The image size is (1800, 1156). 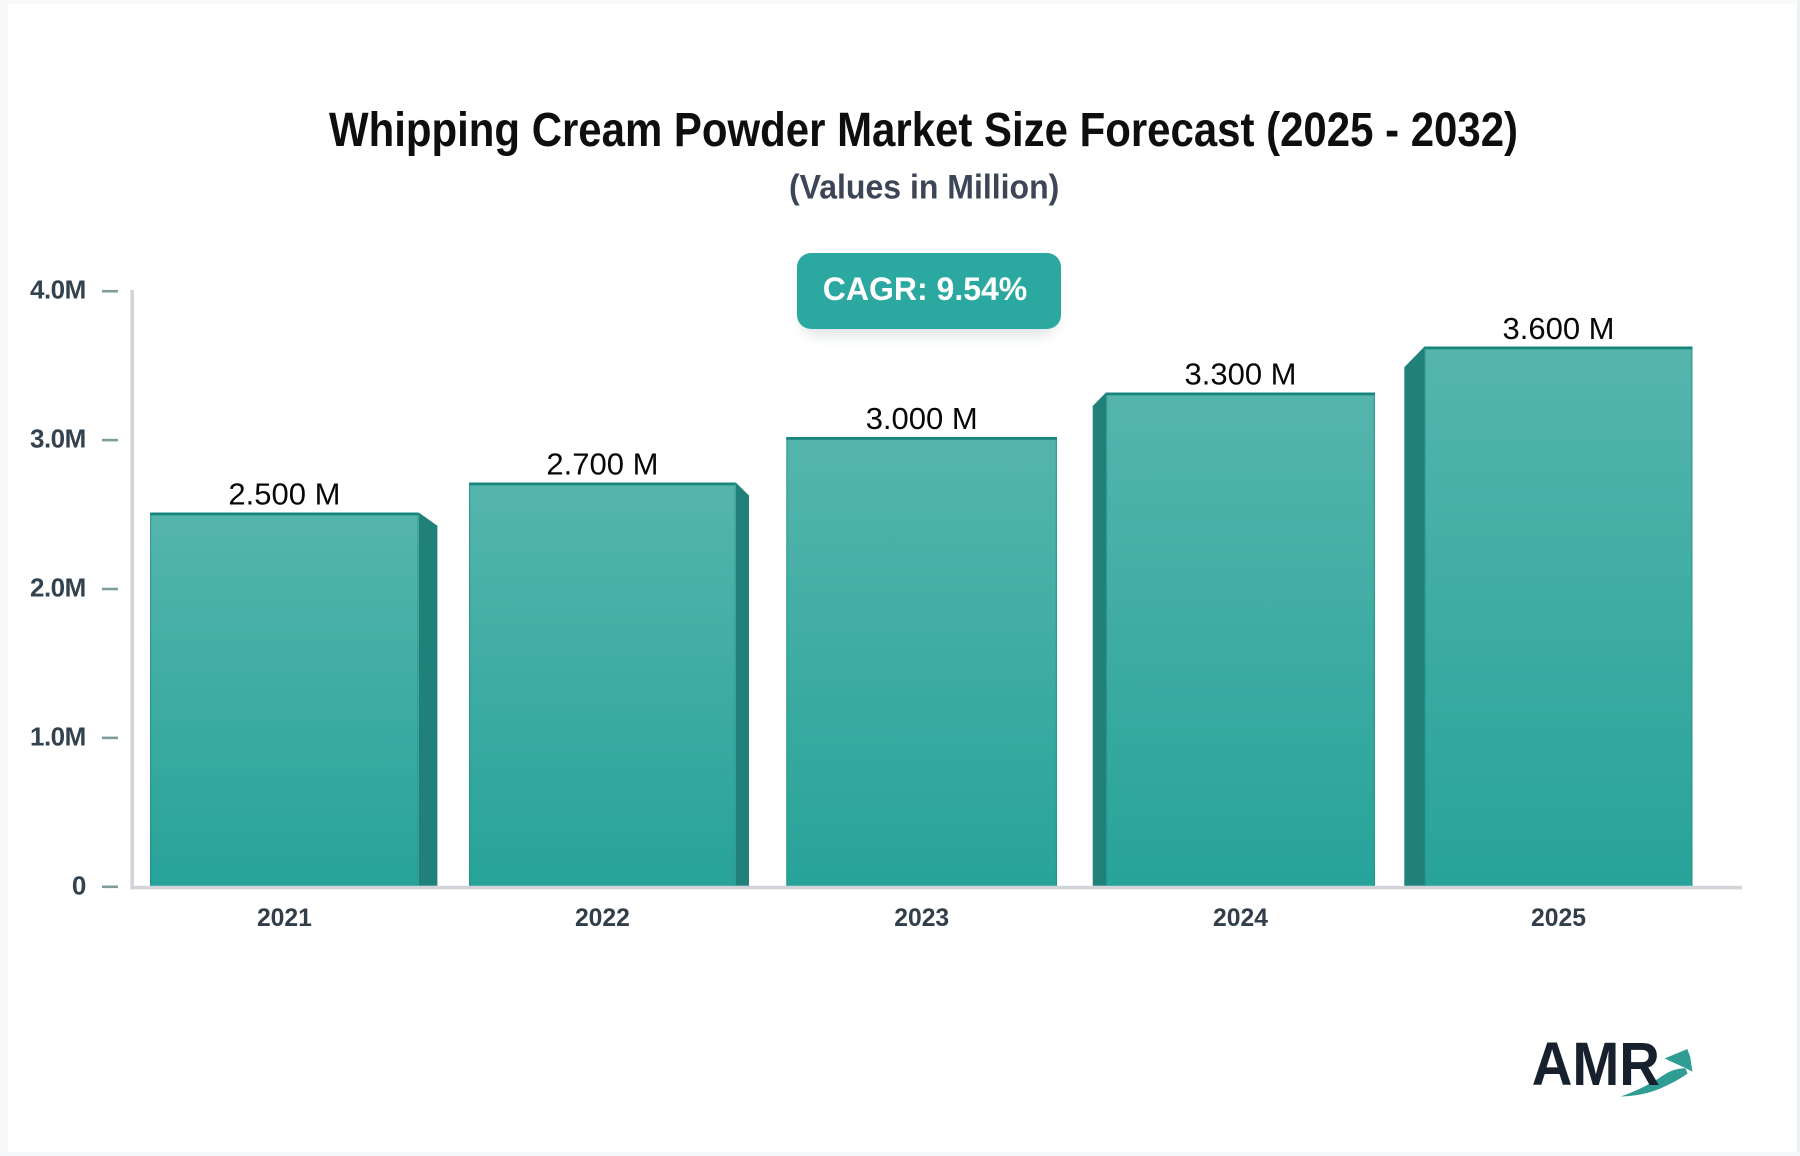 What do you see at coordinates (1558, 918) in the screenshot?
I see `svg-text: 2025` at bounding box center [1558, 918].